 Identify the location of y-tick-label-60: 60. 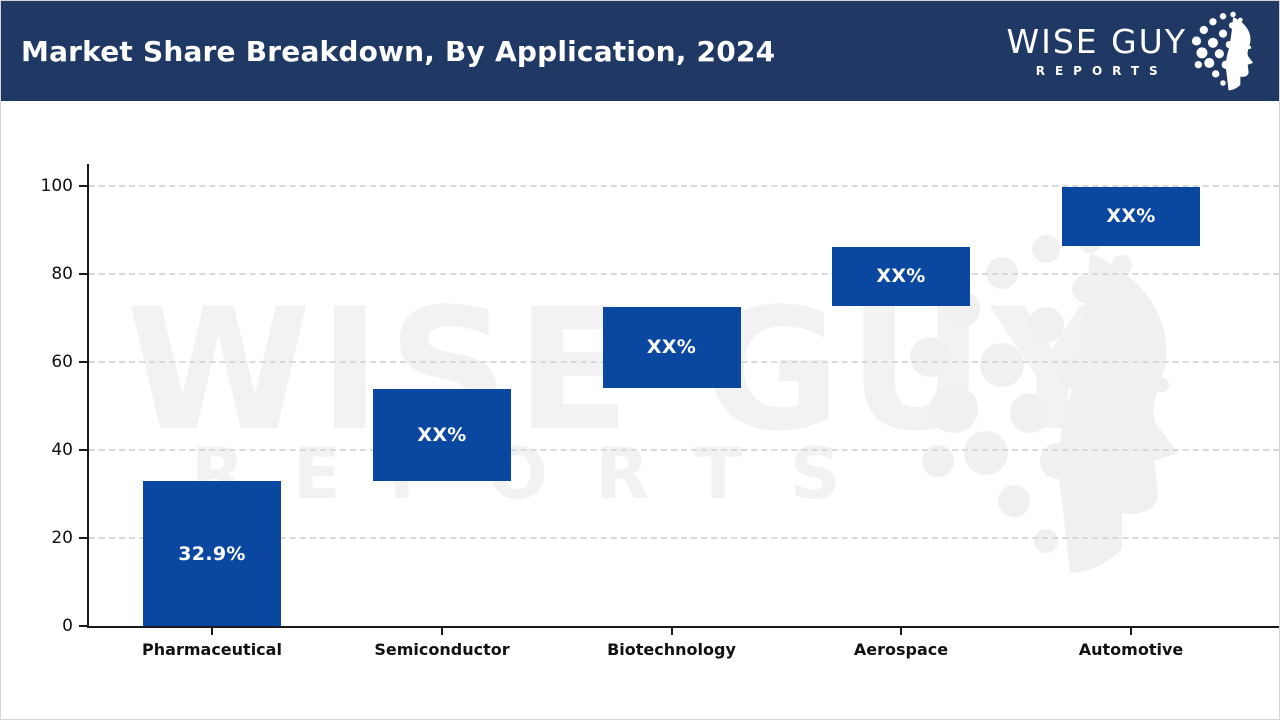
(62, 362).